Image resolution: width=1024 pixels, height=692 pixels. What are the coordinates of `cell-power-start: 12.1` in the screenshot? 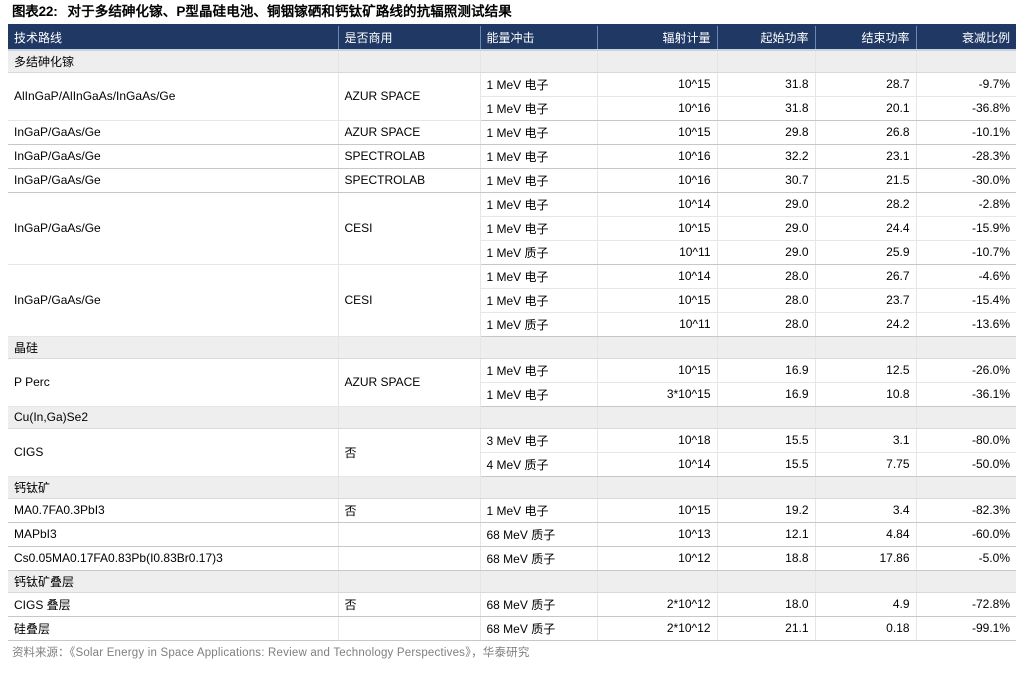 It's located at (765, 534).